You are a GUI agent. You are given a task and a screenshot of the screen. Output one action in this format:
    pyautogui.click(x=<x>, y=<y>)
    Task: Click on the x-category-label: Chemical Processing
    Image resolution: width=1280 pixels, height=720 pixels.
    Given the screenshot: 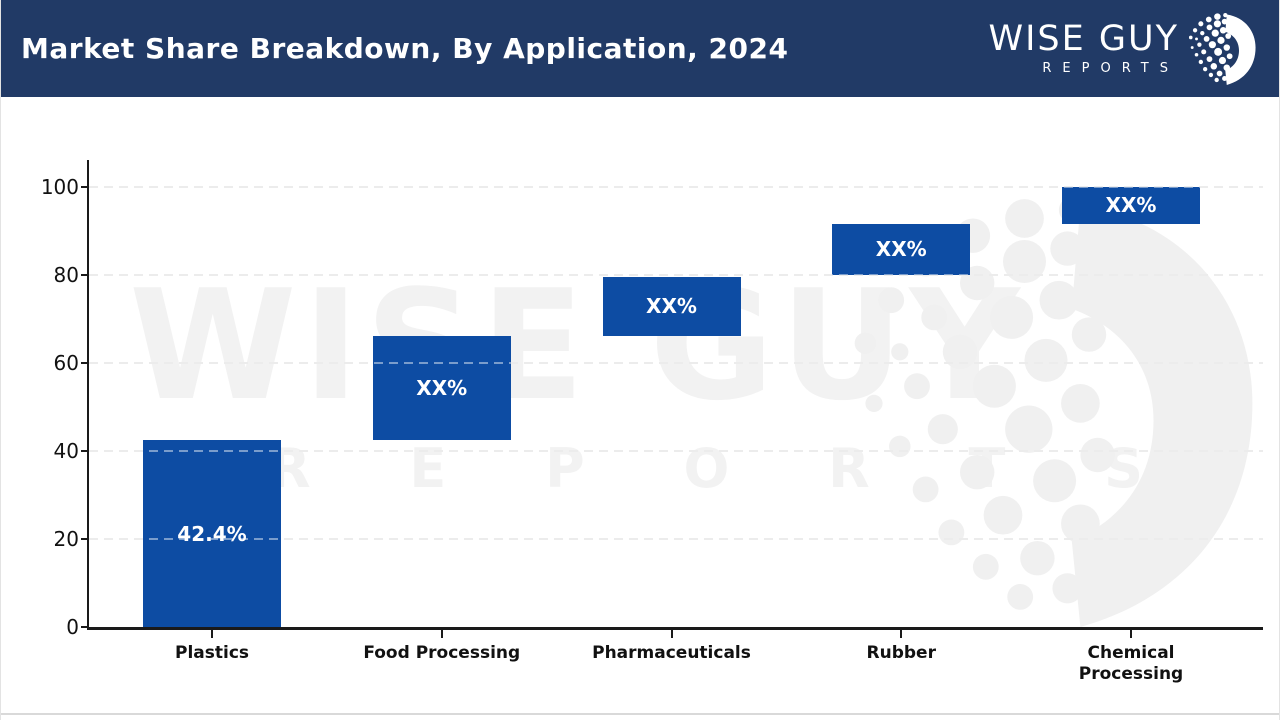 What is the action you would take?
    pyautogui.click(x=1131, y=664)
    